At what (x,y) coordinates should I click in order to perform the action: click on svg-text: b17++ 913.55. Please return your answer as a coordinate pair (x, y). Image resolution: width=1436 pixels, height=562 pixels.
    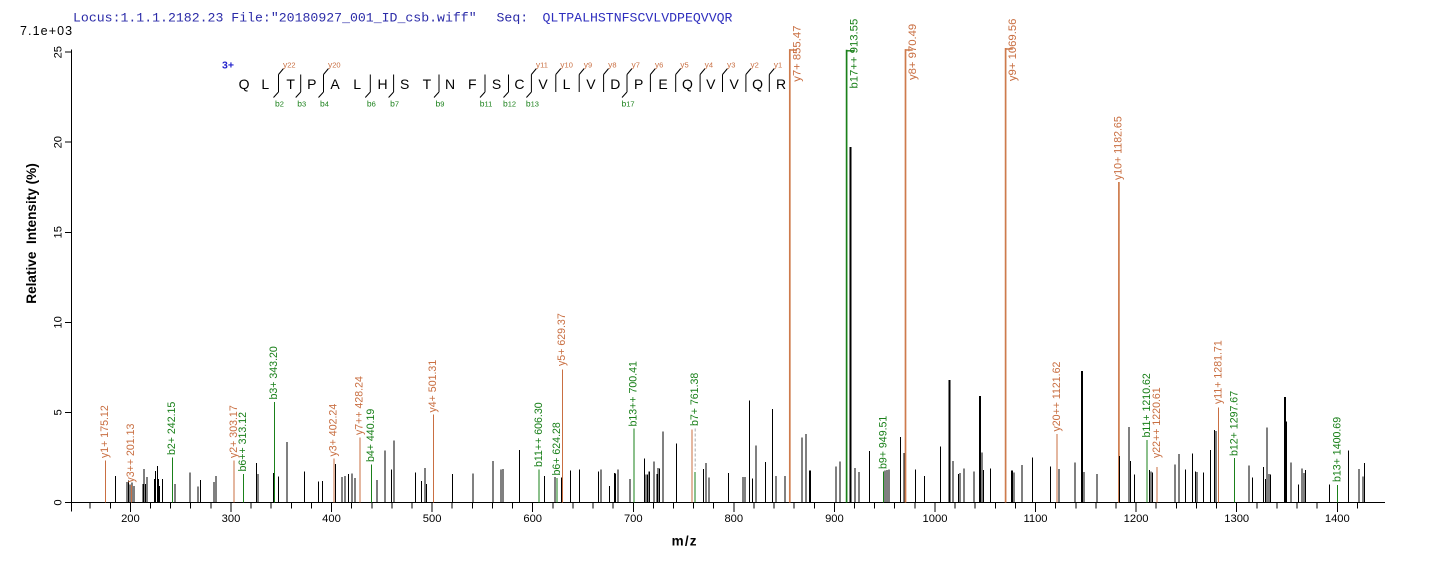
    Looking at the image, I should click on (855, 54).